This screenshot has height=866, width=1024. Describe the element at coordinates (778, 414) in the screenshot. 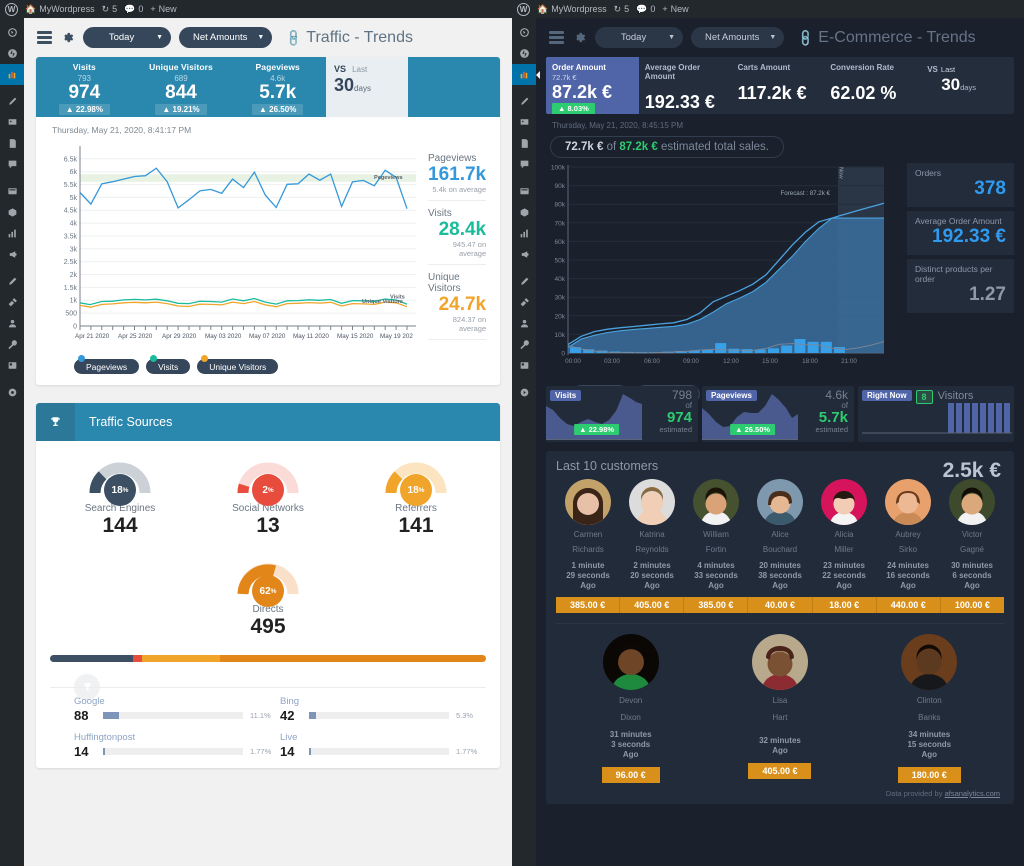

I see `mini-widget-pageviews: Pageviews ▲ 26.50% 4.6k of 5.7k` at that location.